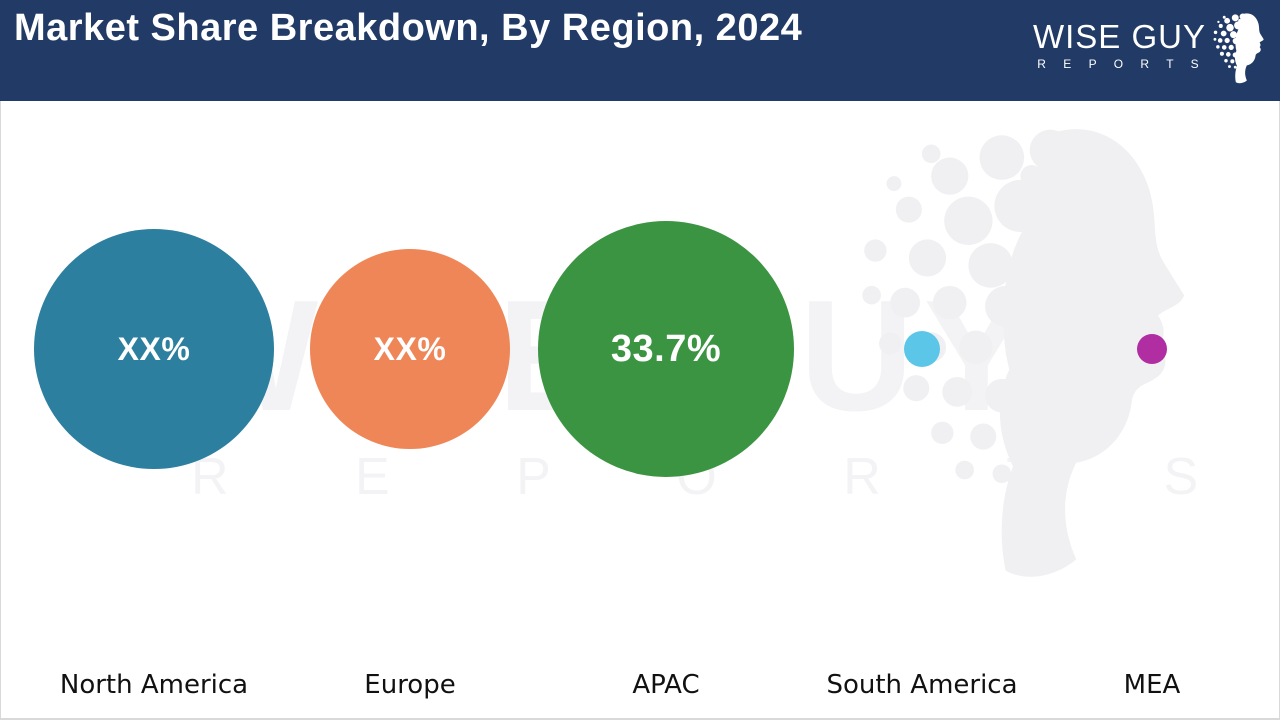  Describe the element at coordinates (922, 349) in the screenshot. I see `bubble-south-america` at that location.